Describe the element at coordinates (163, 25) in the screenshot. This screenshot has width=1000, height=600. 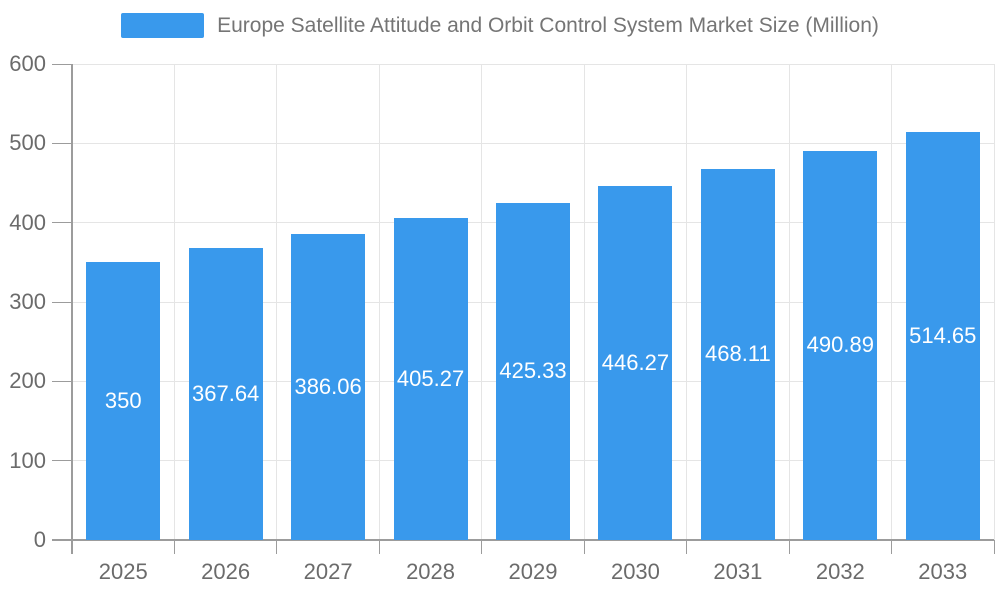
I see `legend-swatch` at that location.